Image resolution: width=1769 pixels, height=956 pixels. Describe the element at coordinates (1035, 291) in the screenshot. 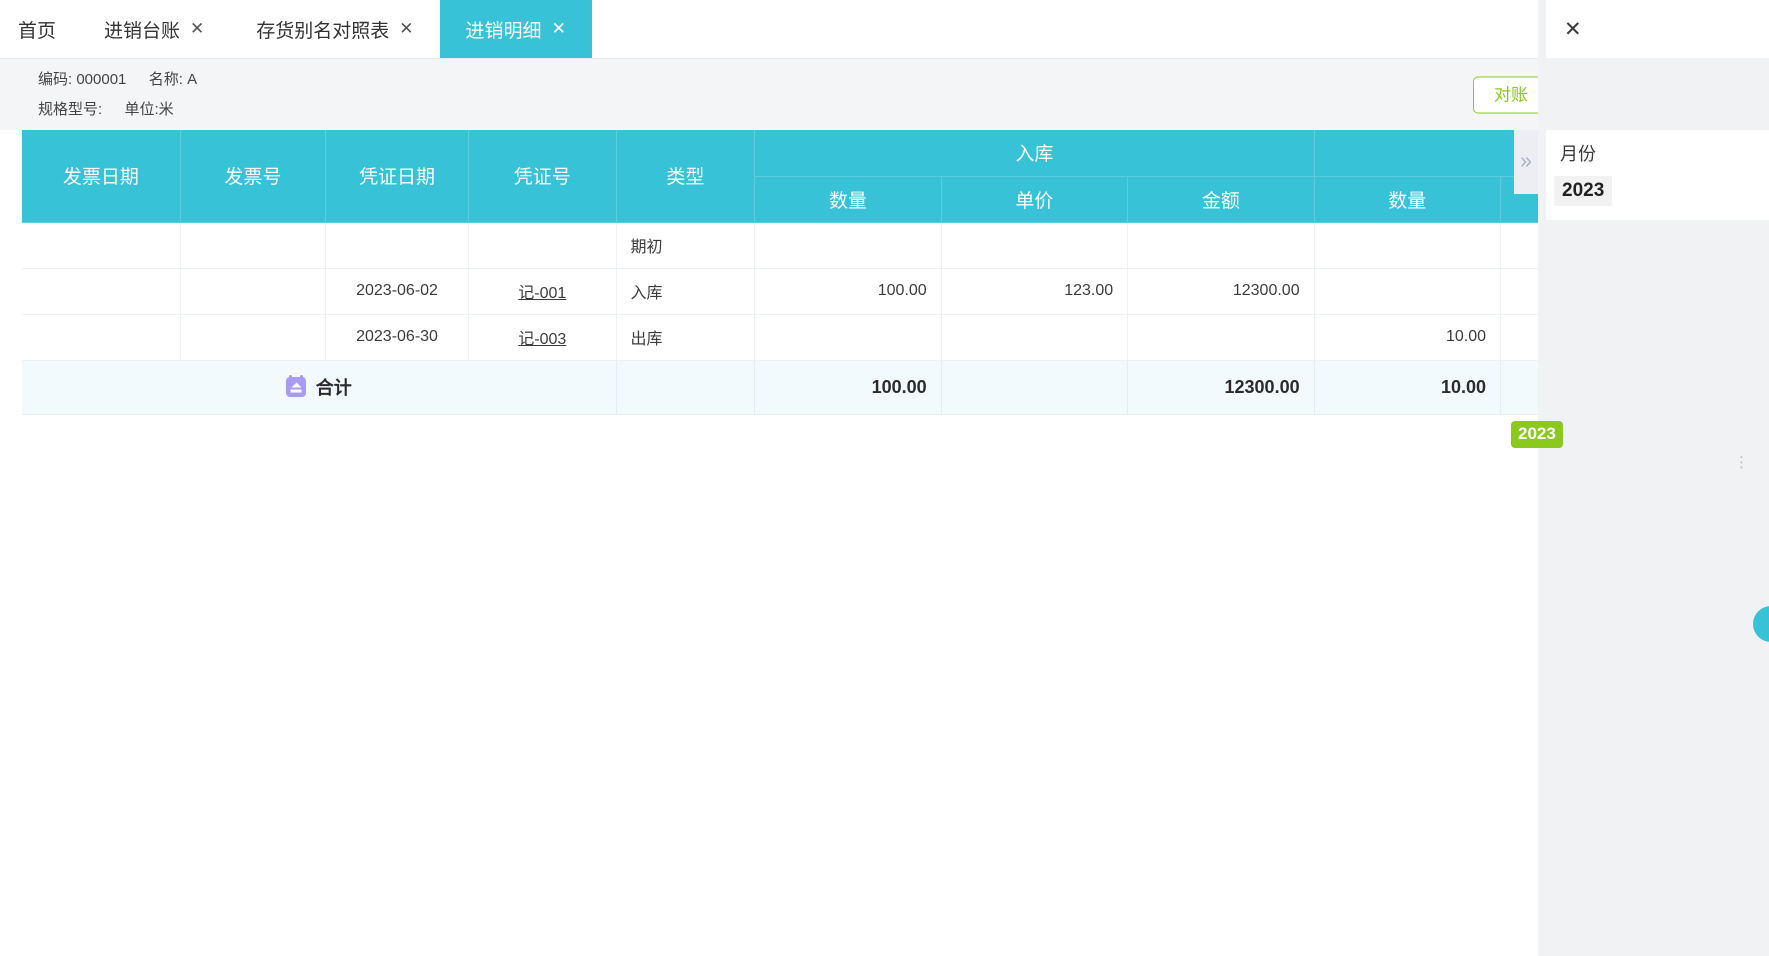

I see `cell-in-price: 123.00` at that location.